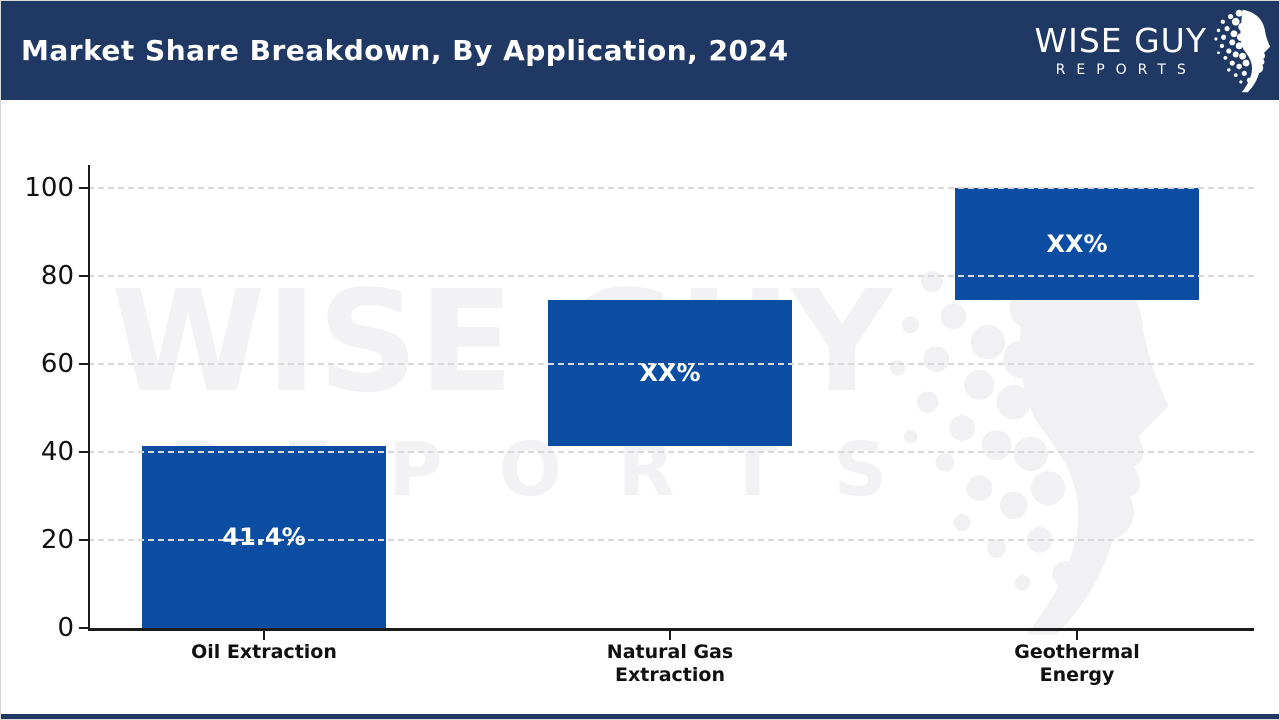 This screenshot has width=1280, height=720. I want to click on logo-text: WISE GUY REPORTS, so click(1120, 51).